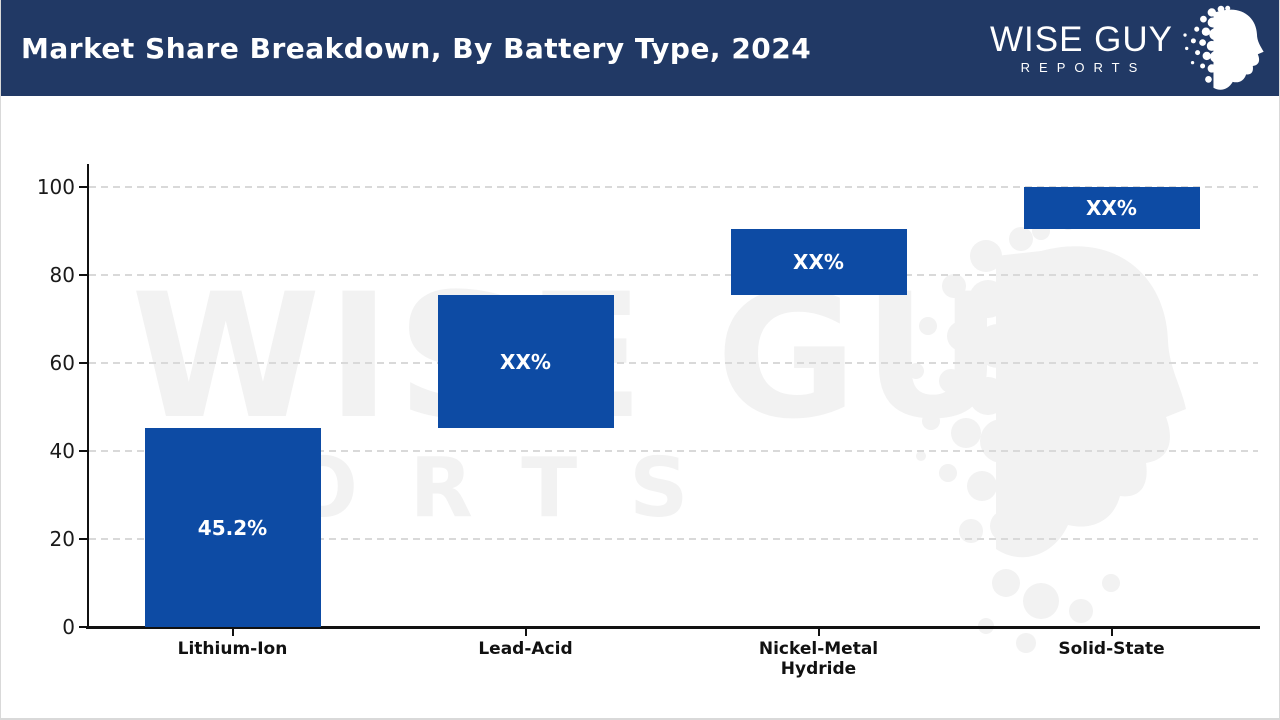 The height and width of the screenshot is (720, 1280). Describe the element at coordinates (1111, 649) in the screenshot. I see `x-category-label: Solid-State` at that location.